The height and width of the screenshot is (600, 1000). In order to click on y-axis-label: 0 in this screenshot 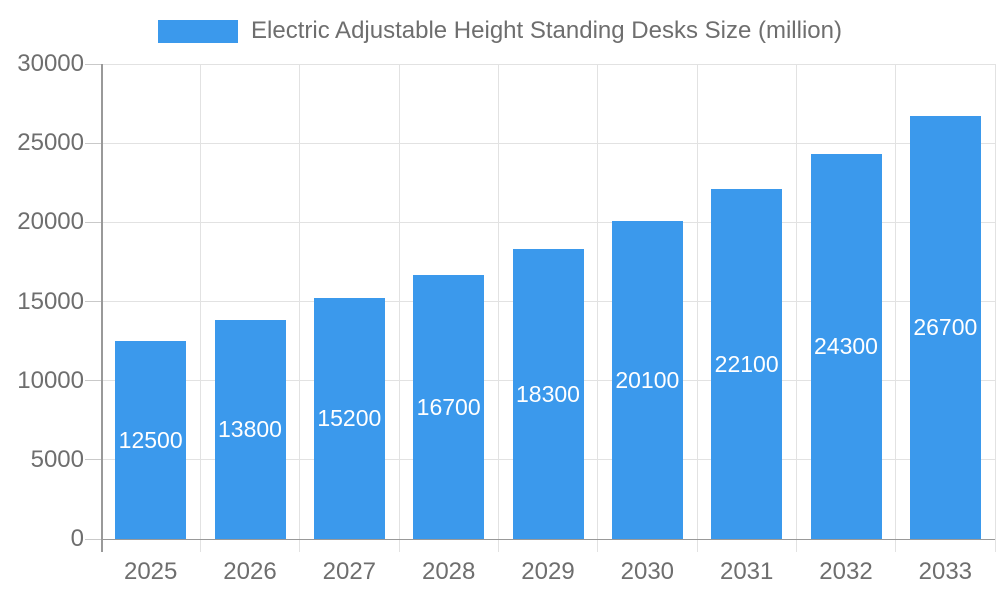, I will do `click(77, 538)`.